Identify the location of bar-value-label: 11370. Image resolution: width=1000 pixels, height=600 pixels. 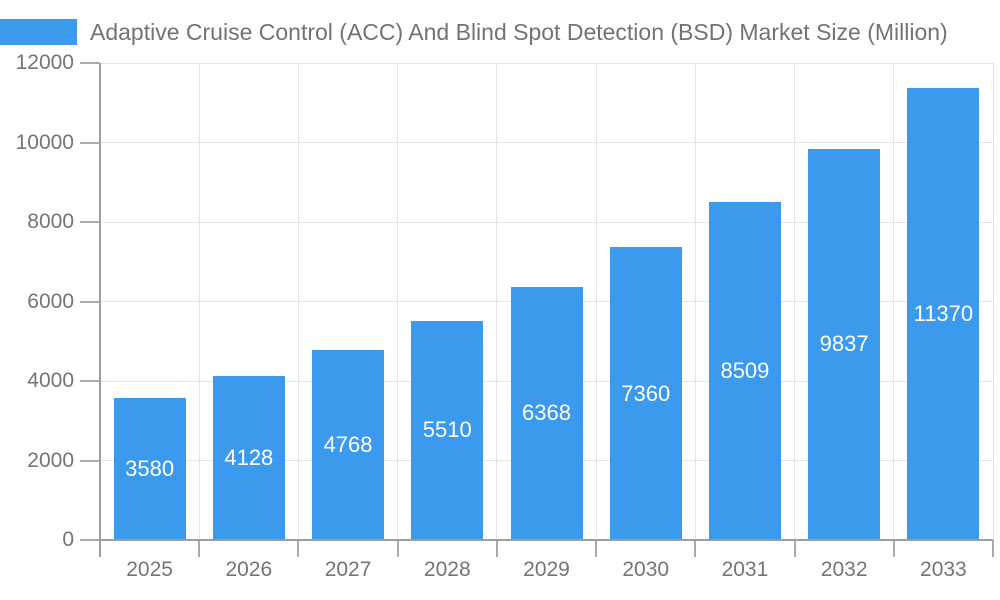
(943, 313).